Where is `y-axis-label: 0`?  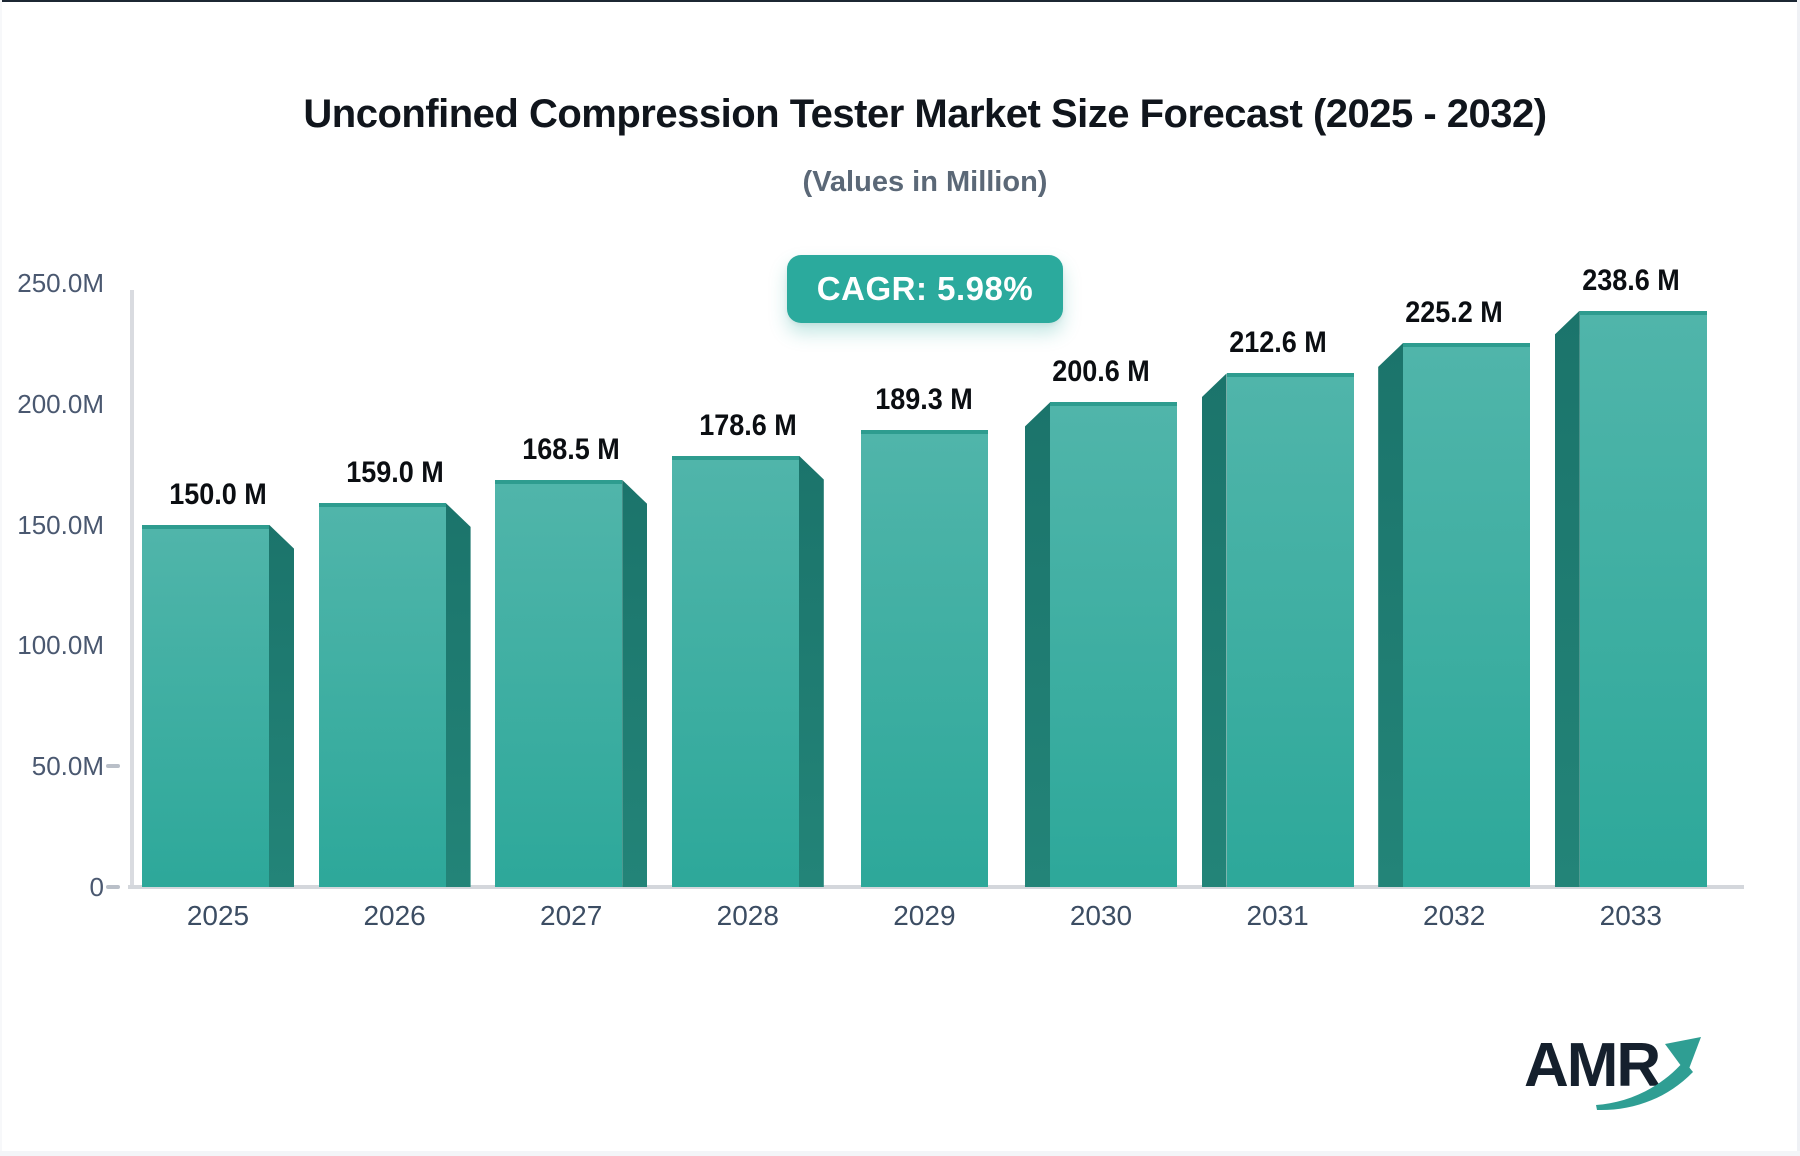
y-axis-label: 0 is located at coordinates (96, 887).